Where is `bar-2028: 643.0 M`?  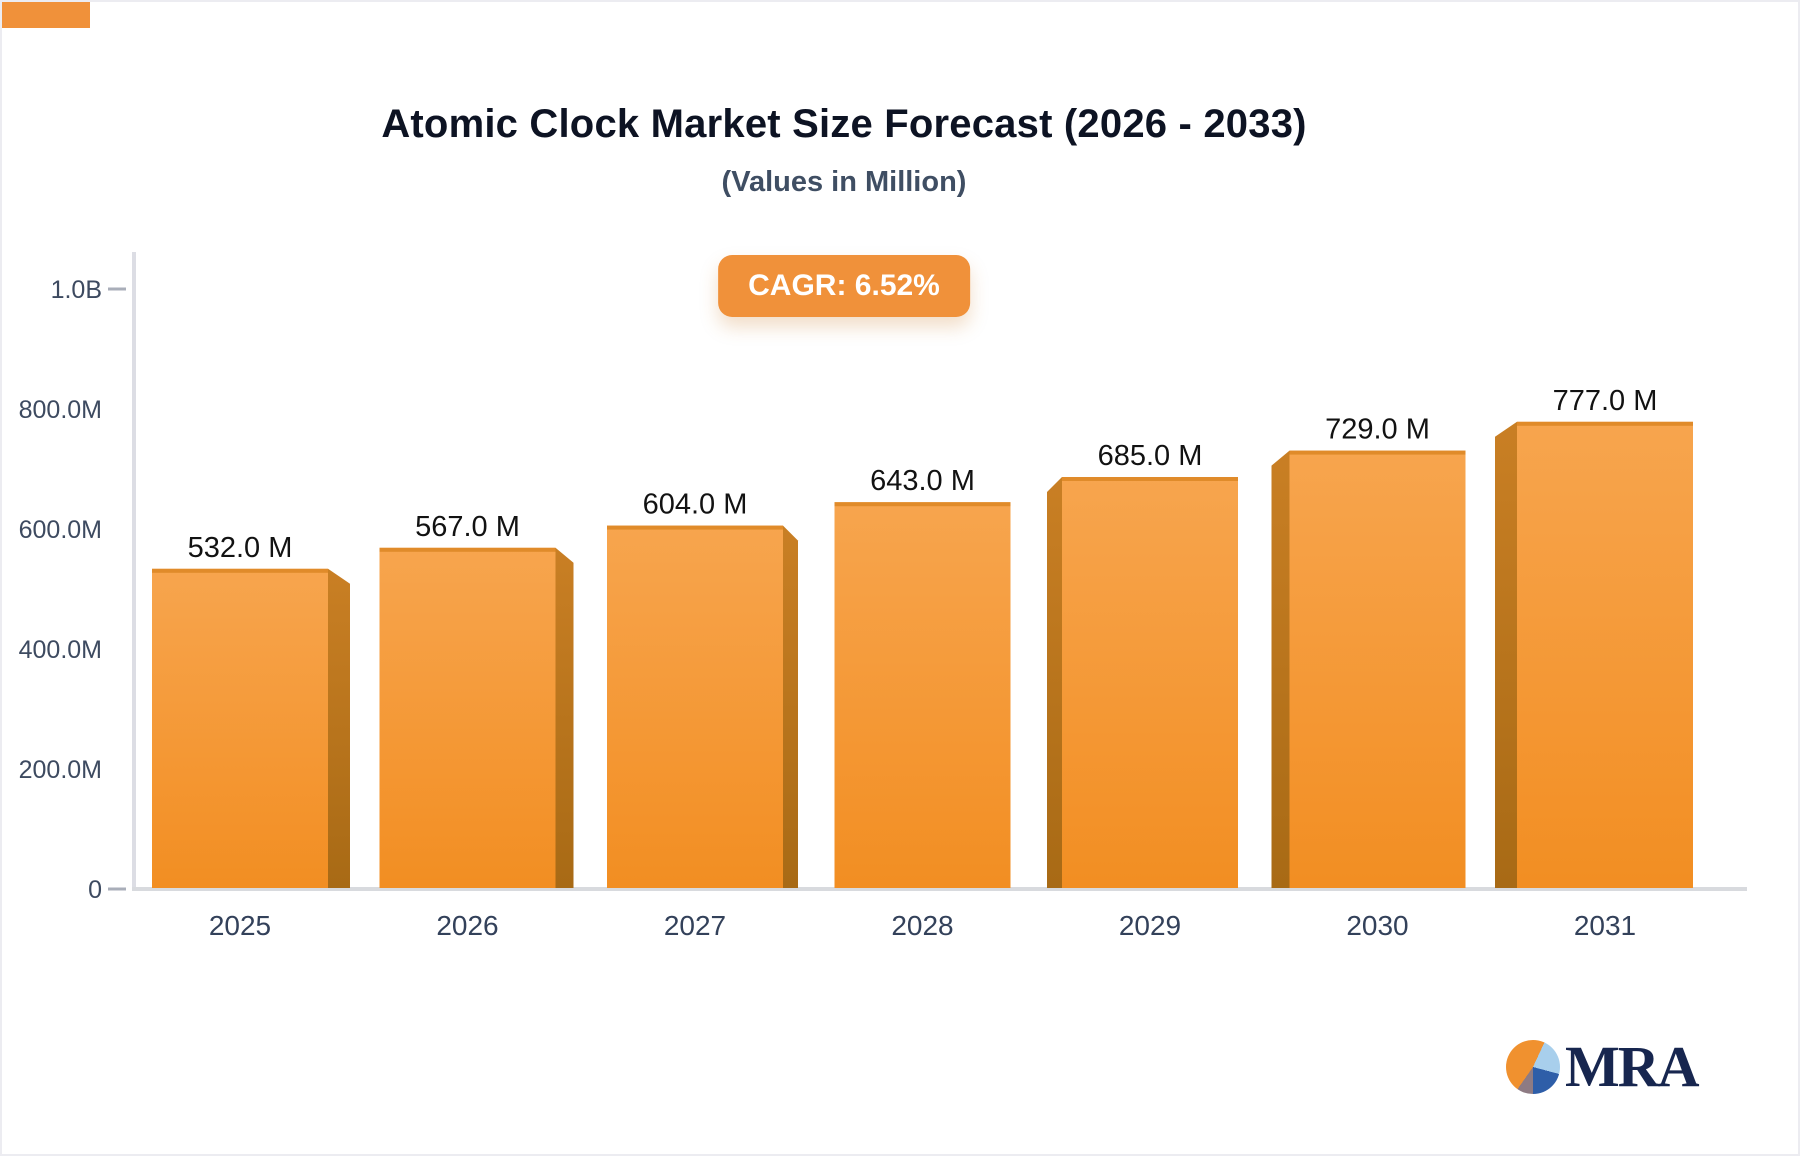
bar-2028: 643.0 M is located at coordinates (922, 676).